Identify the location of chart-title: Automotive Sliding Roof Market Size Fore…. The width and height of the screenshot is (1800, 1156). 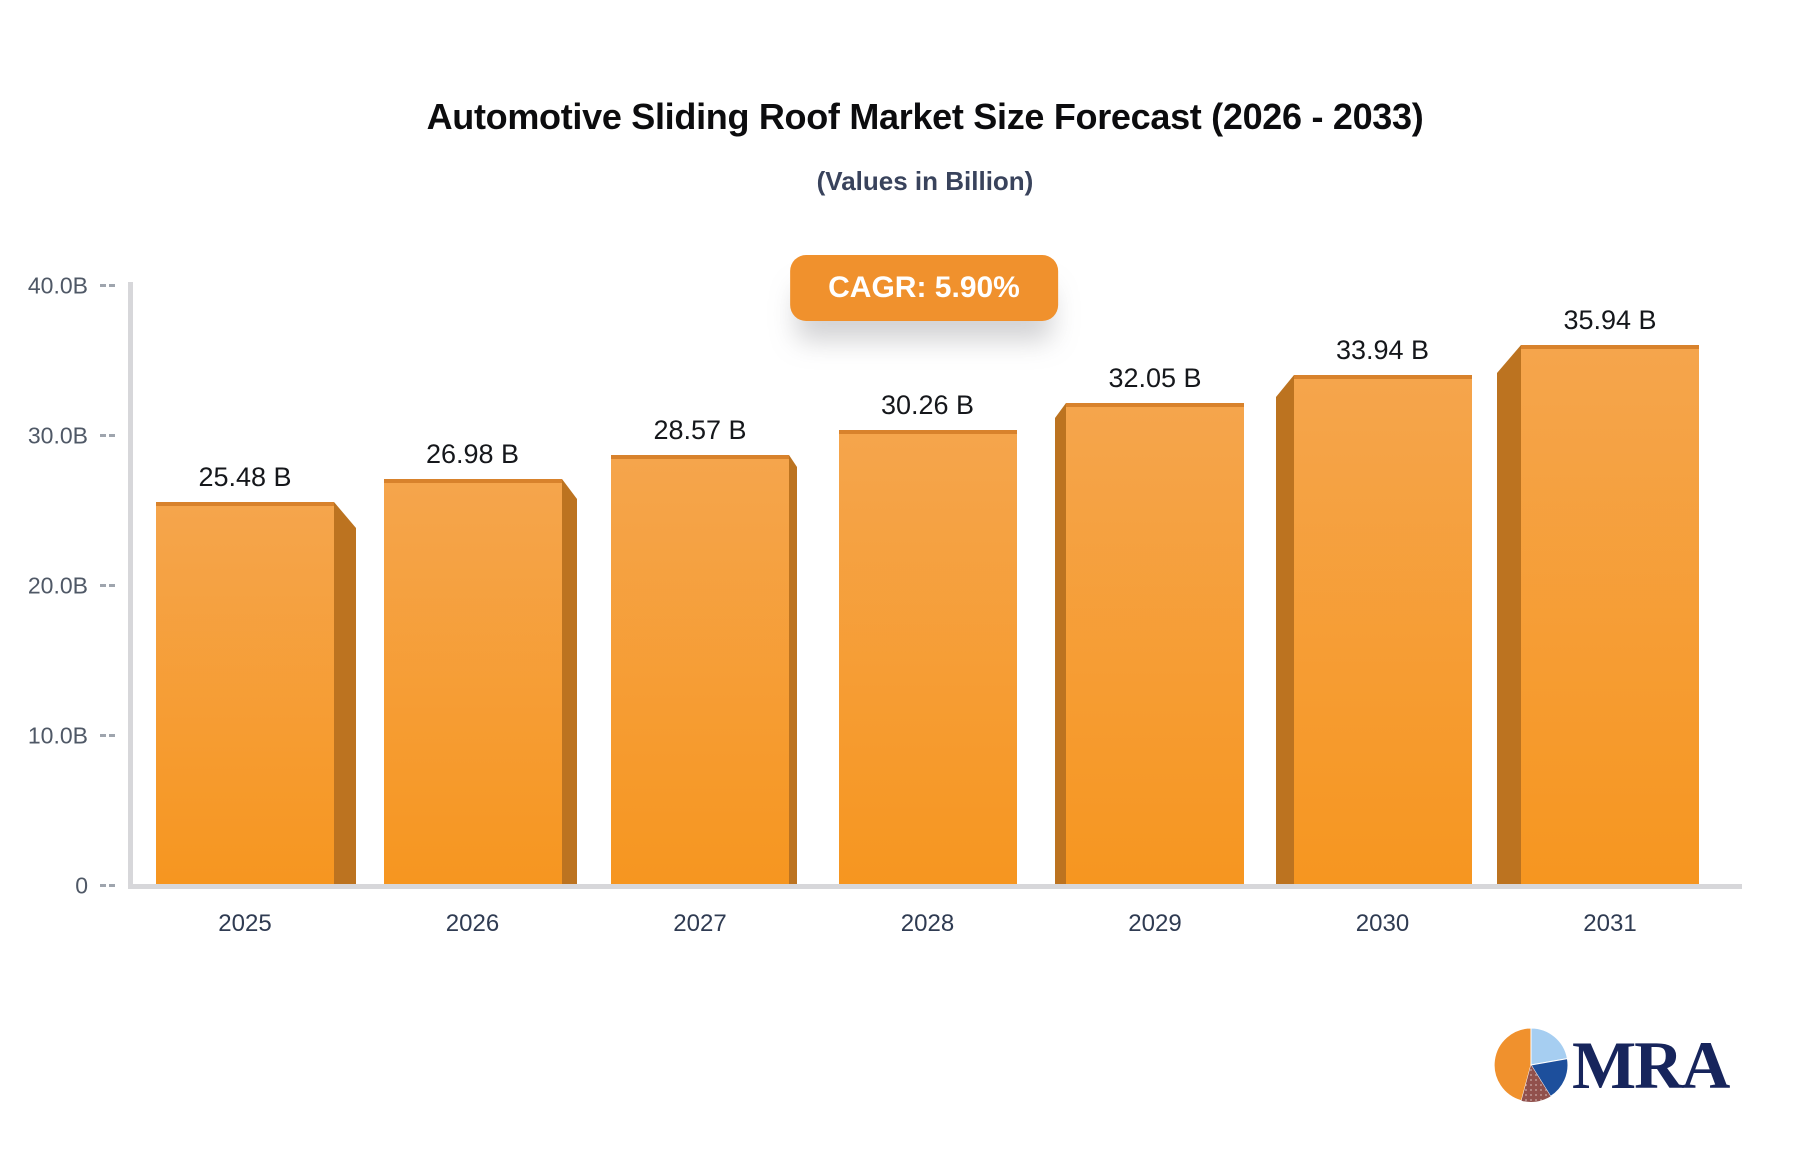
(925, 116).